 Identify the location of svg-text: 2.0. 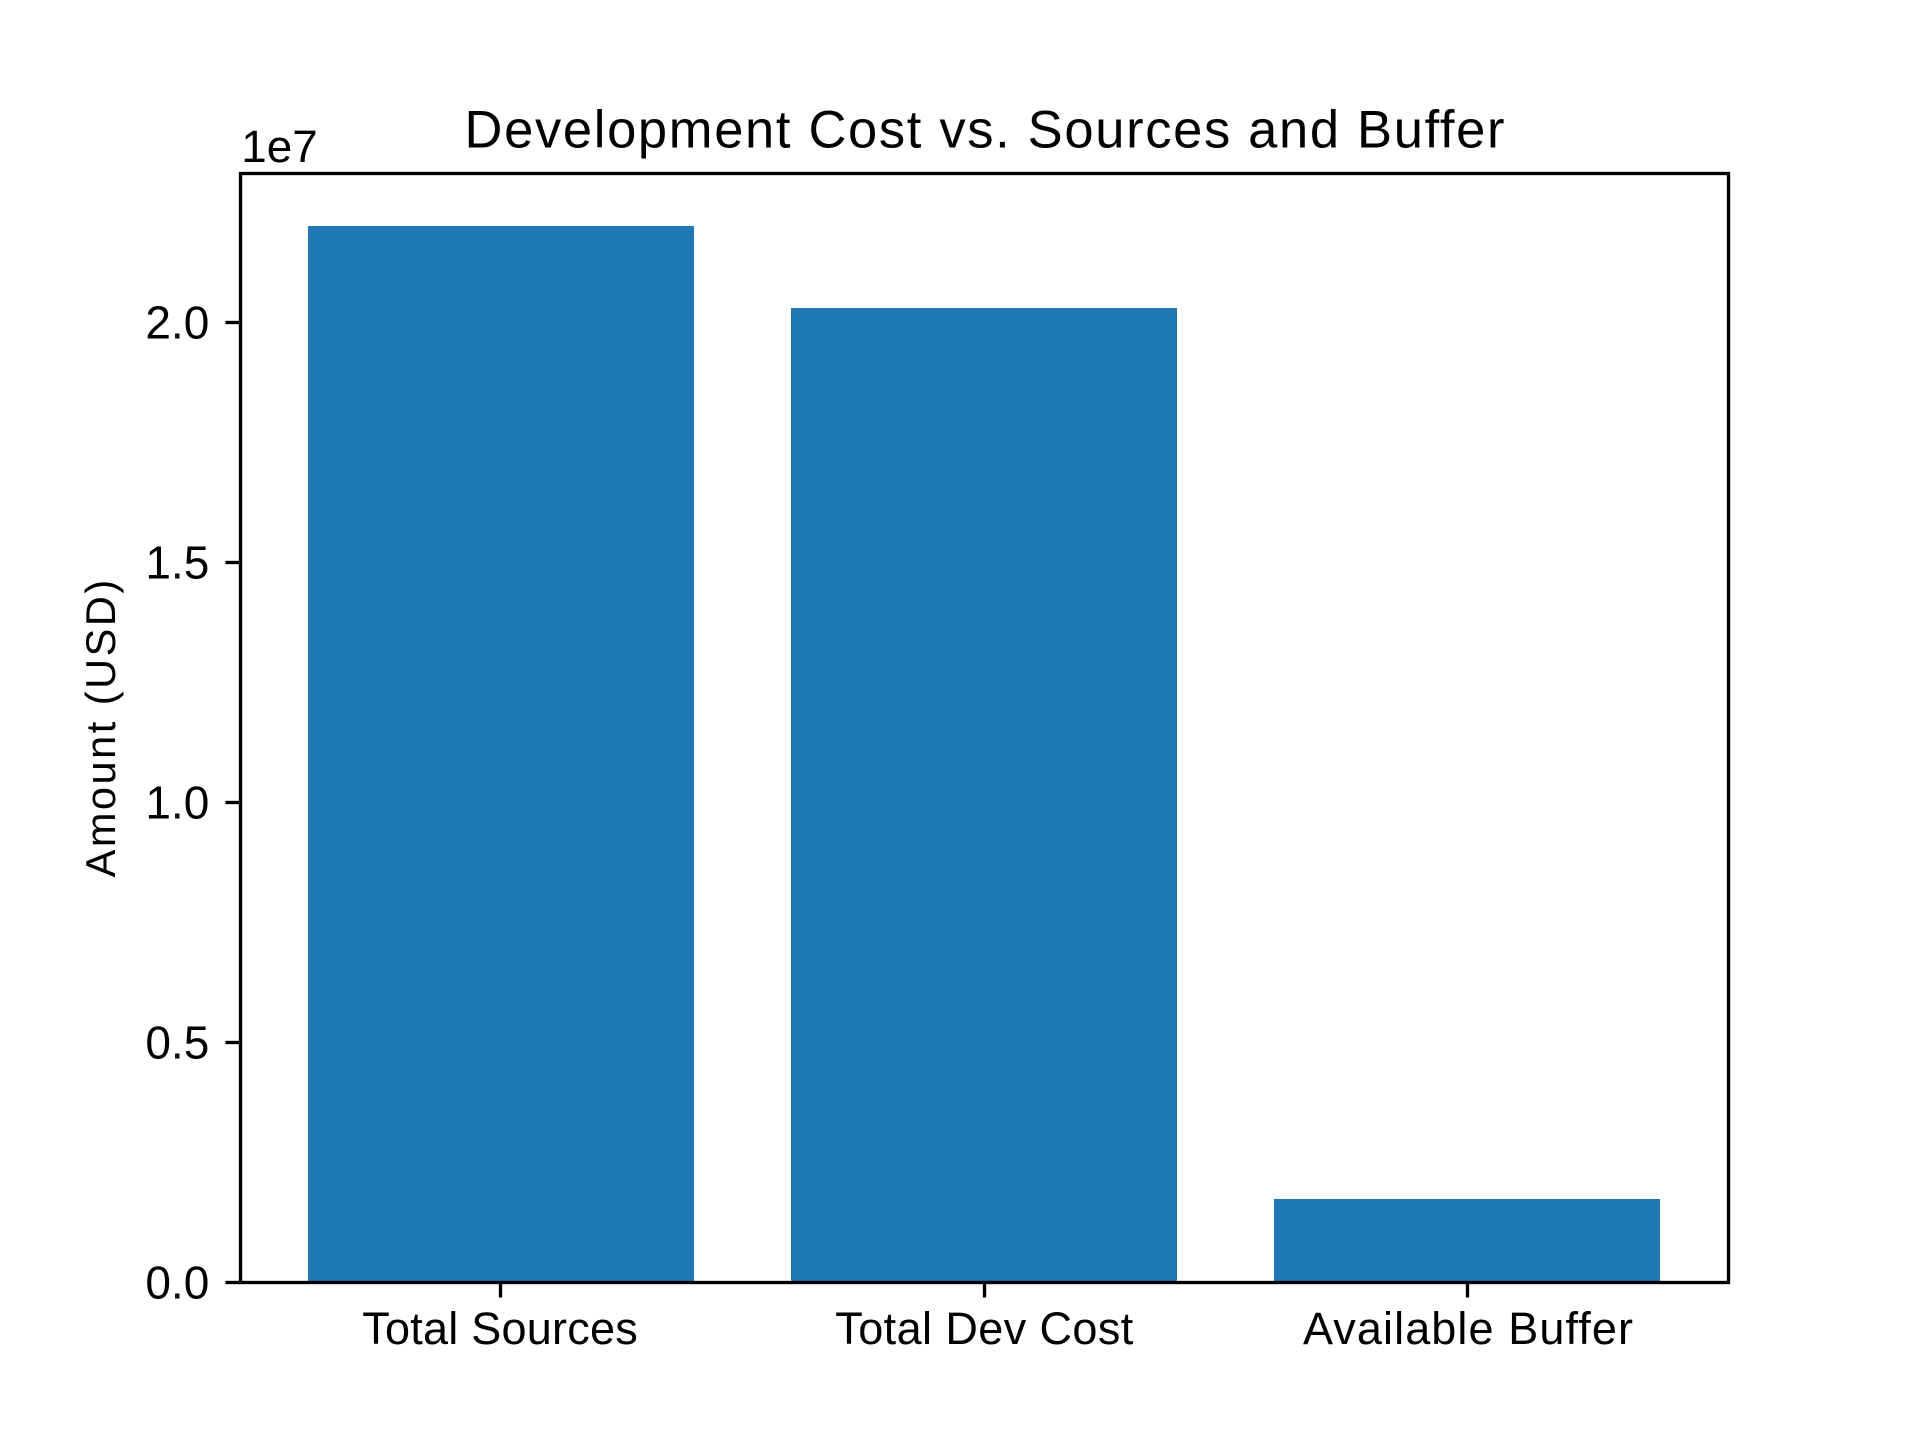
(177, 323).